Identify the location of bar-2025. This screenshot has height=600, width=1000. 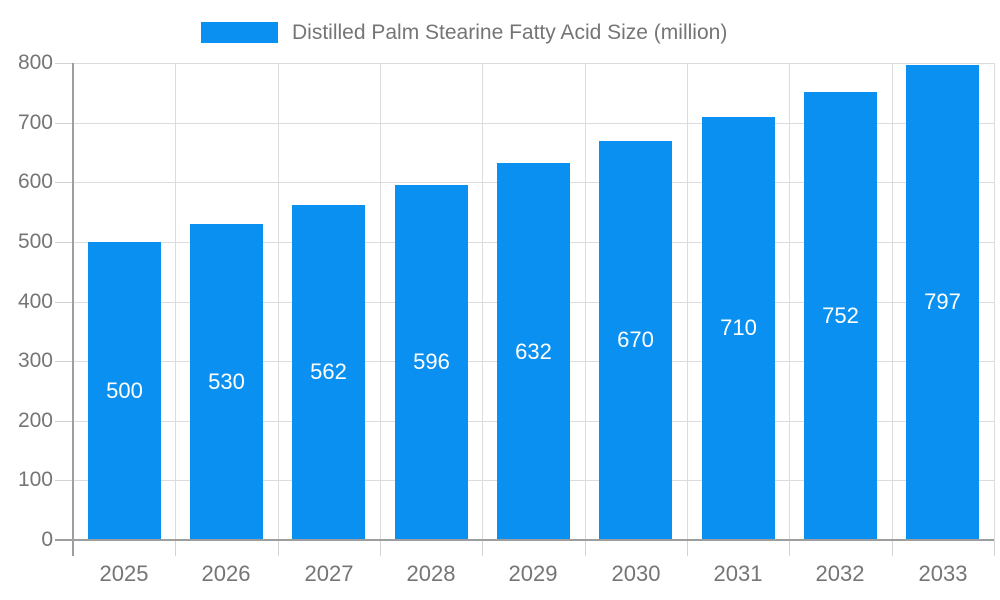
(124, 391).